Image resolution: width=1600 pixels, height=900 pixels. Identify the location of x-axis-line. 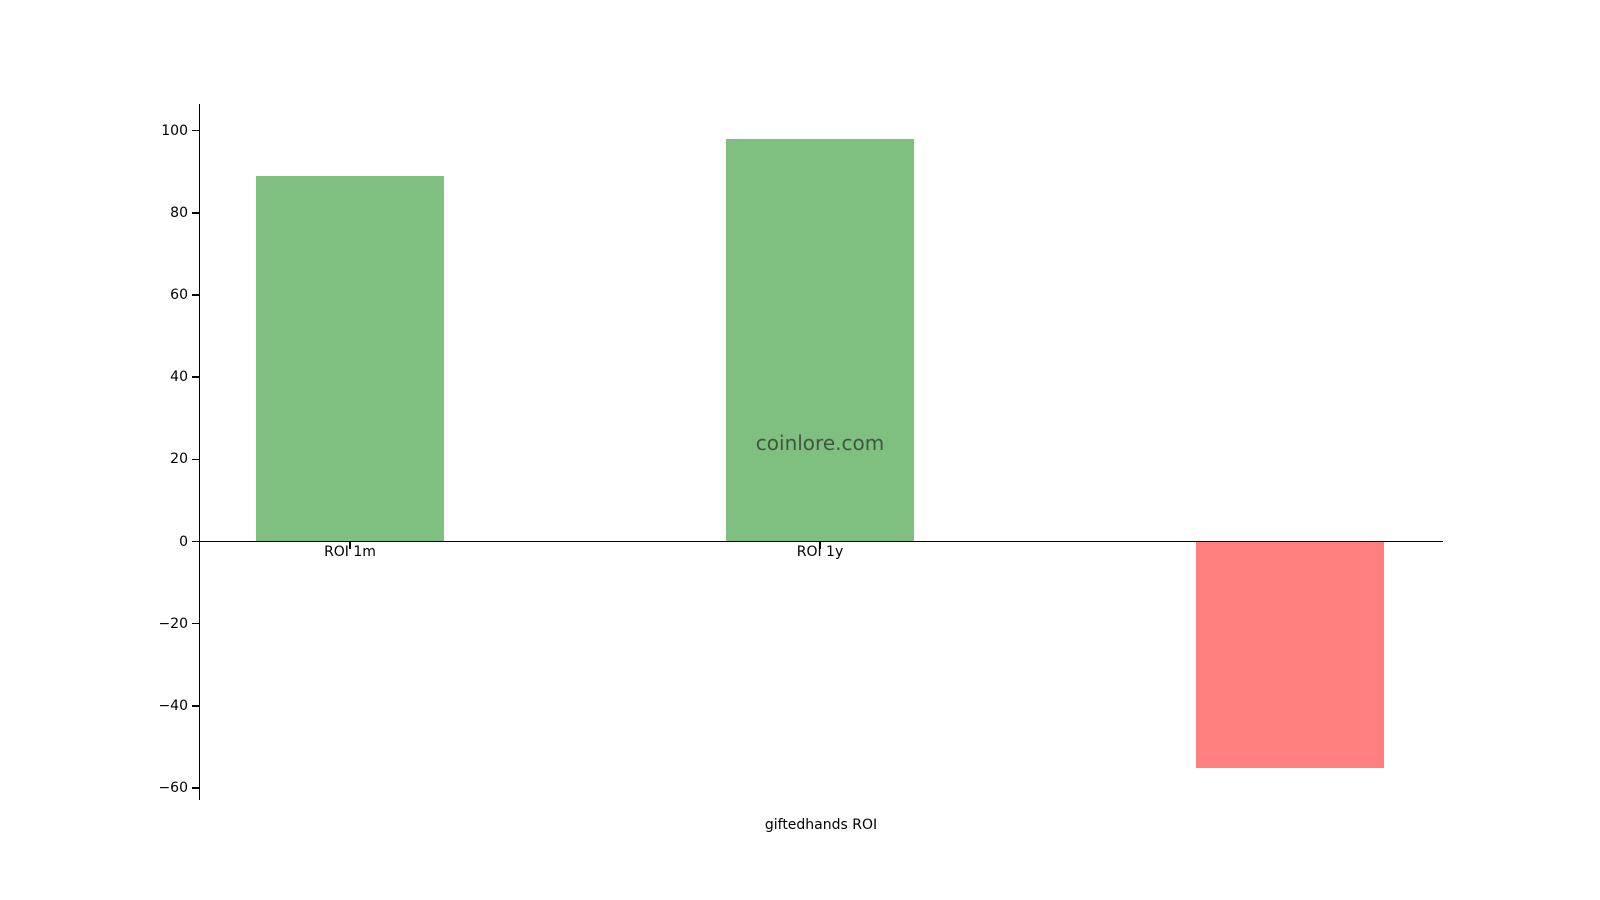
(821, 541).